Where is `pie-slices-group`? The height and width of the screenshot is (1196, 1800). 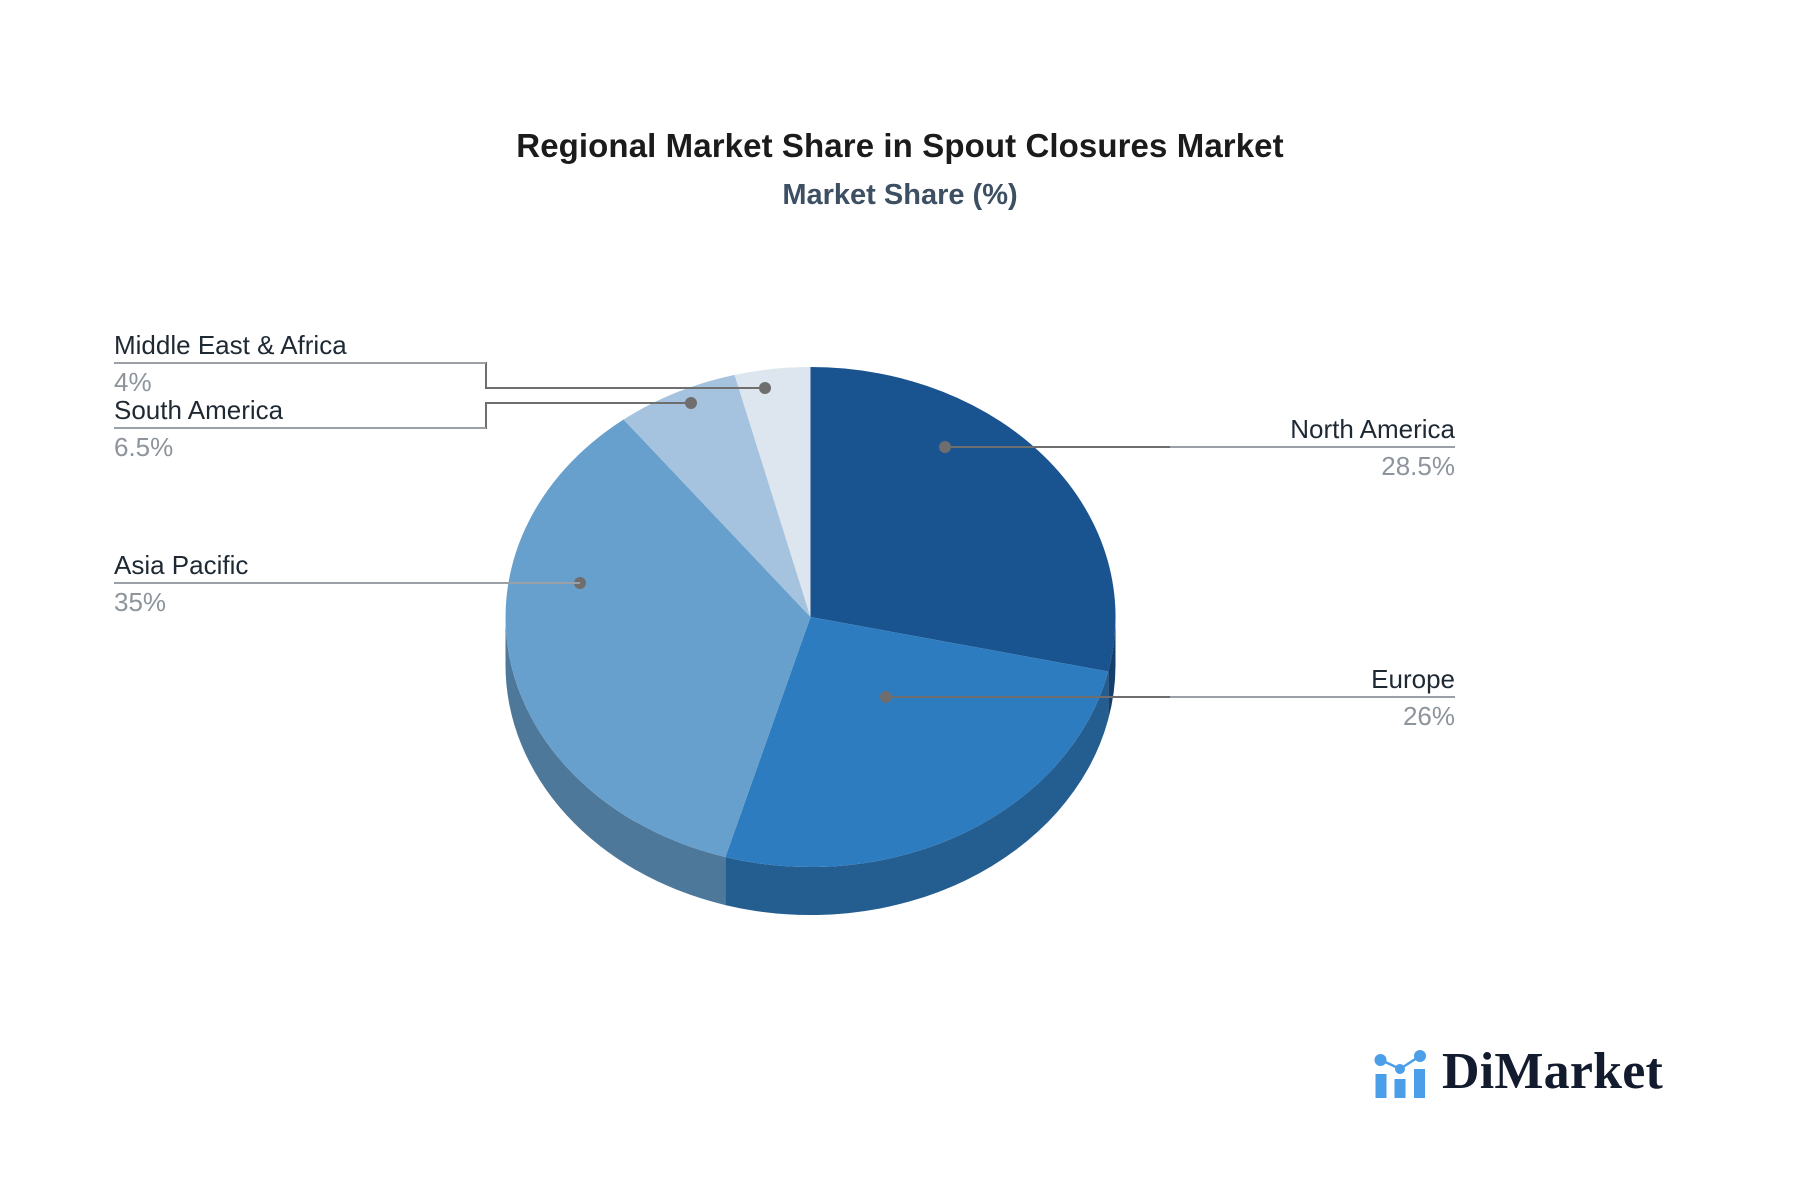 pie-slices-group is located at coordinates (810, 617).